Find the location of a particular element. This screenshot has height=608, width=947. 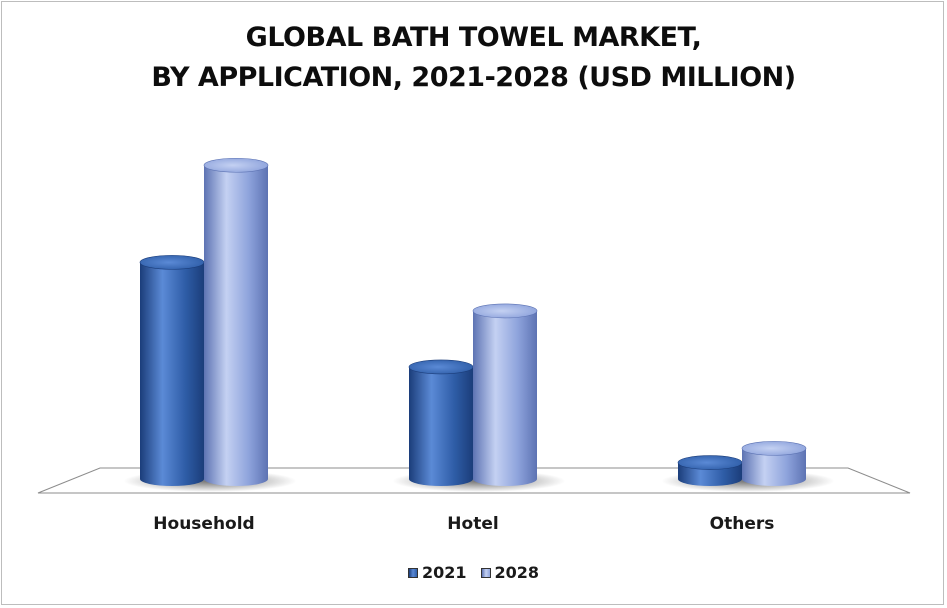

x-axis-label-others: Others is located at coordinates (742, 524).